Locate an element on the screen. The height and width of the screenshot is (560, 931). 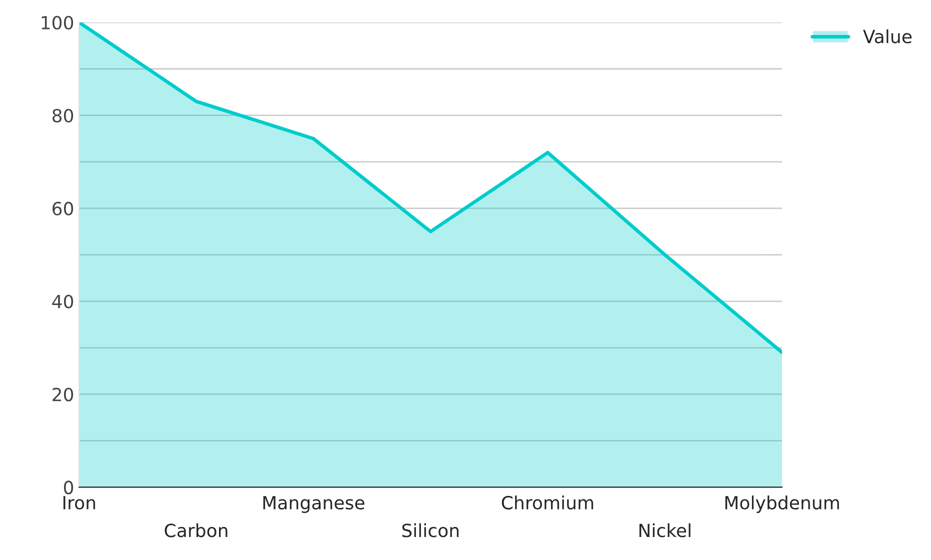
y-tick-label: 60 is located at coordinates (63, 209).